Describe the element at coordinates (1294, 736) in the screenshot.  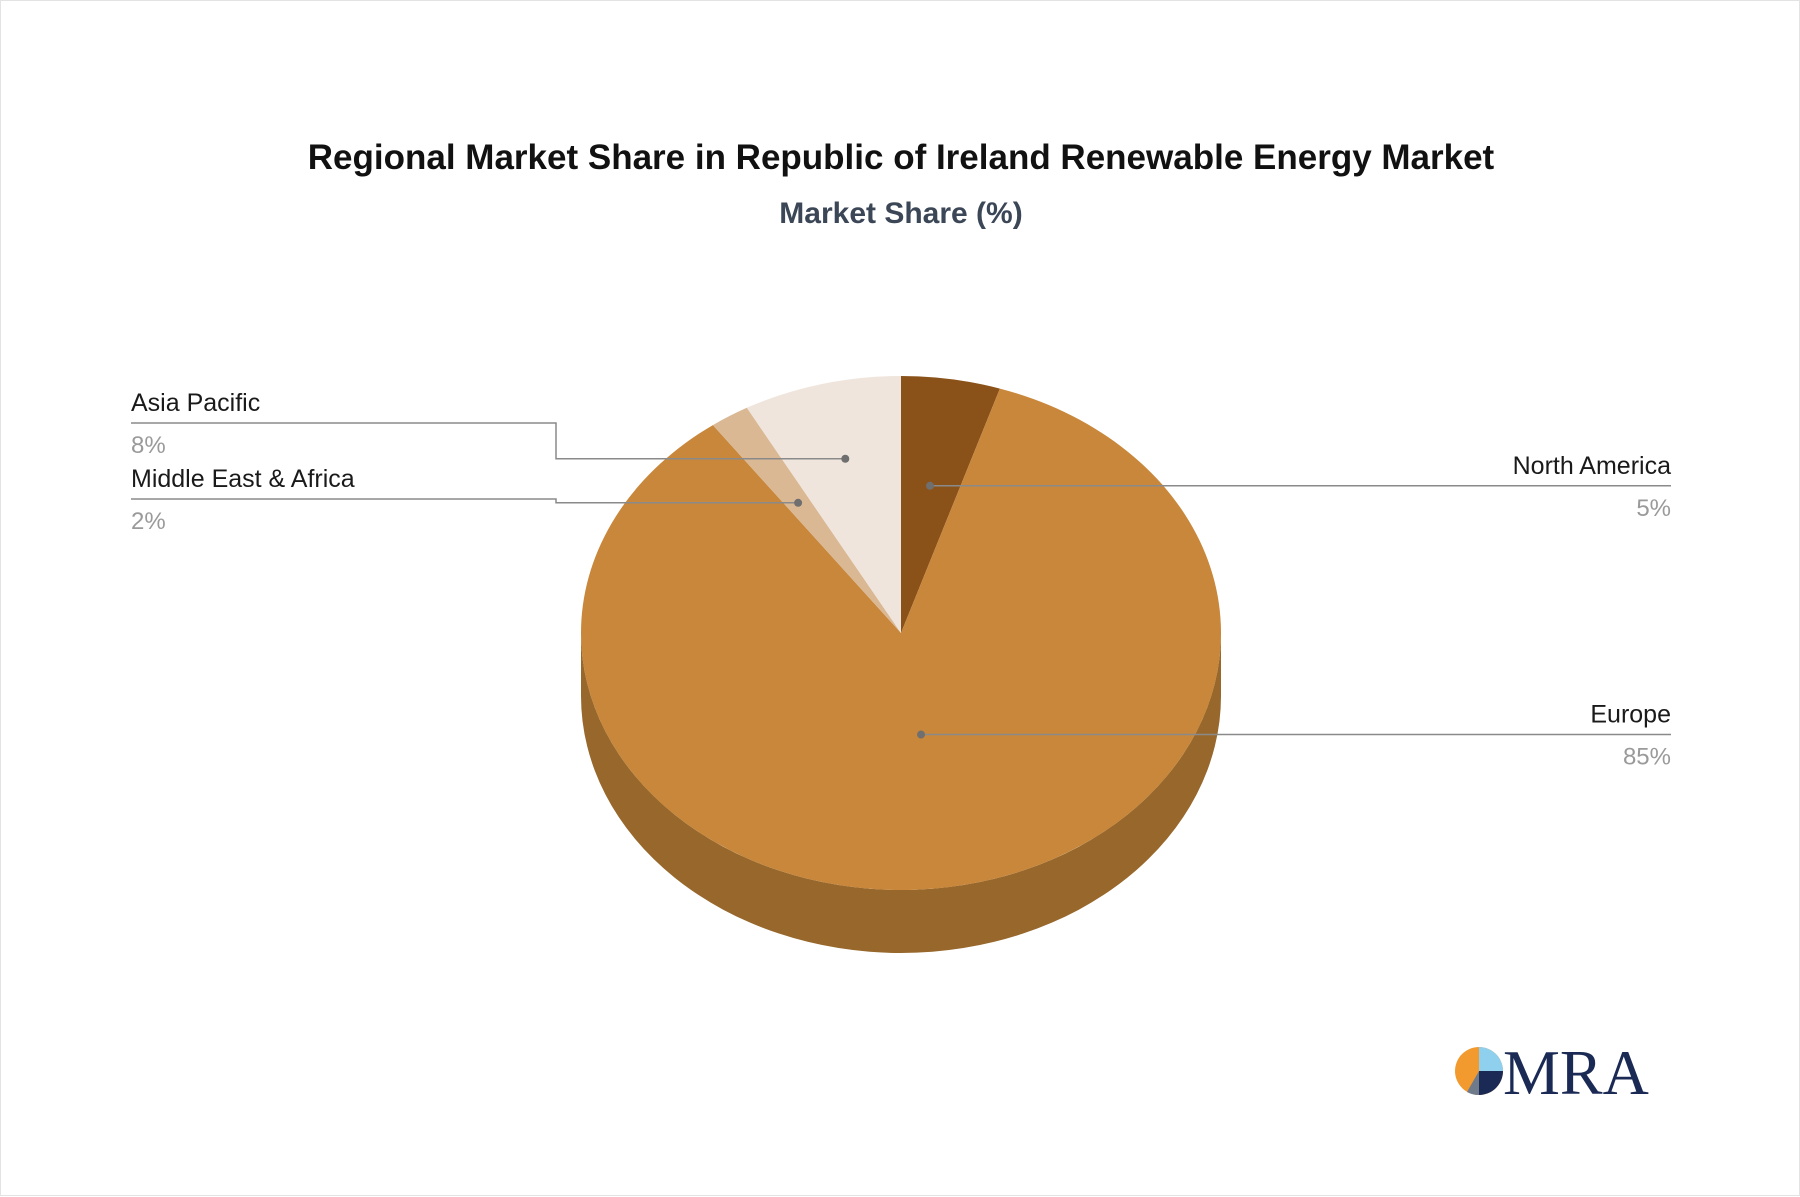
I see `label-group-europe: Europe 85%` at that location.